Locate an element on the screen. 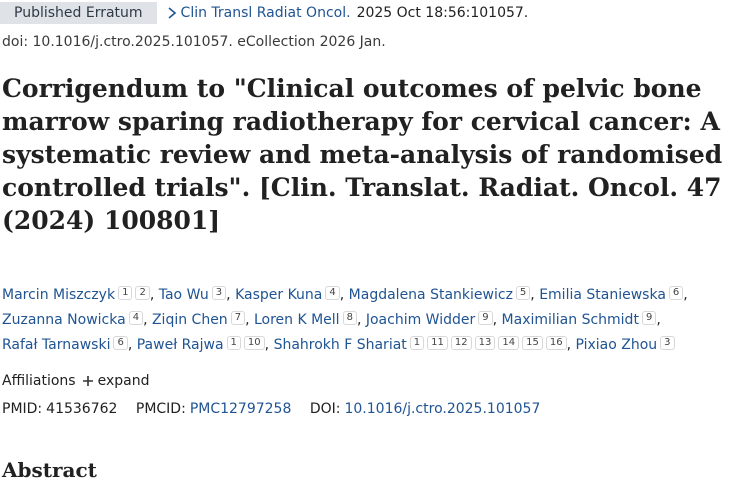 The height and width of the screenshot is (500, 750). author: Loren K Mell 8, is located at coordinates (307, 319).